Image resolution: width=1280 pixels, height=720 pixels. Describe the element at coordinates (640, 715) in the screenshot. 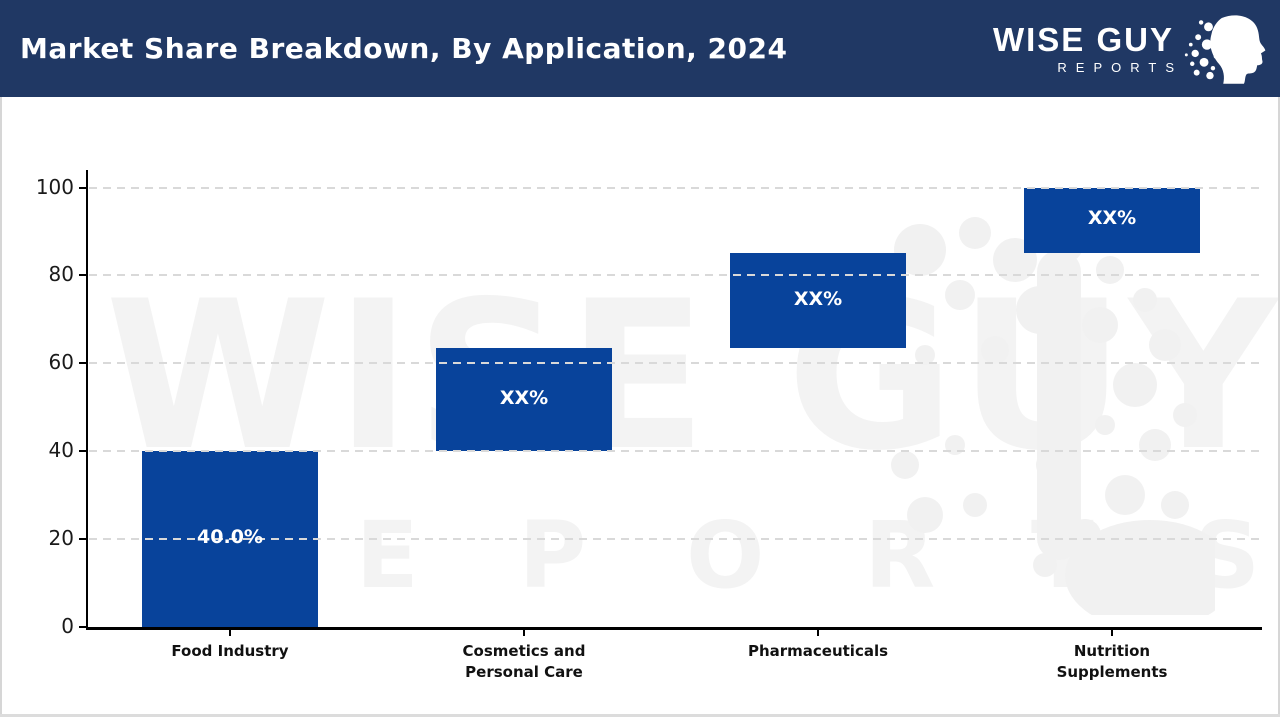

I see `bottom-divider` at that location.